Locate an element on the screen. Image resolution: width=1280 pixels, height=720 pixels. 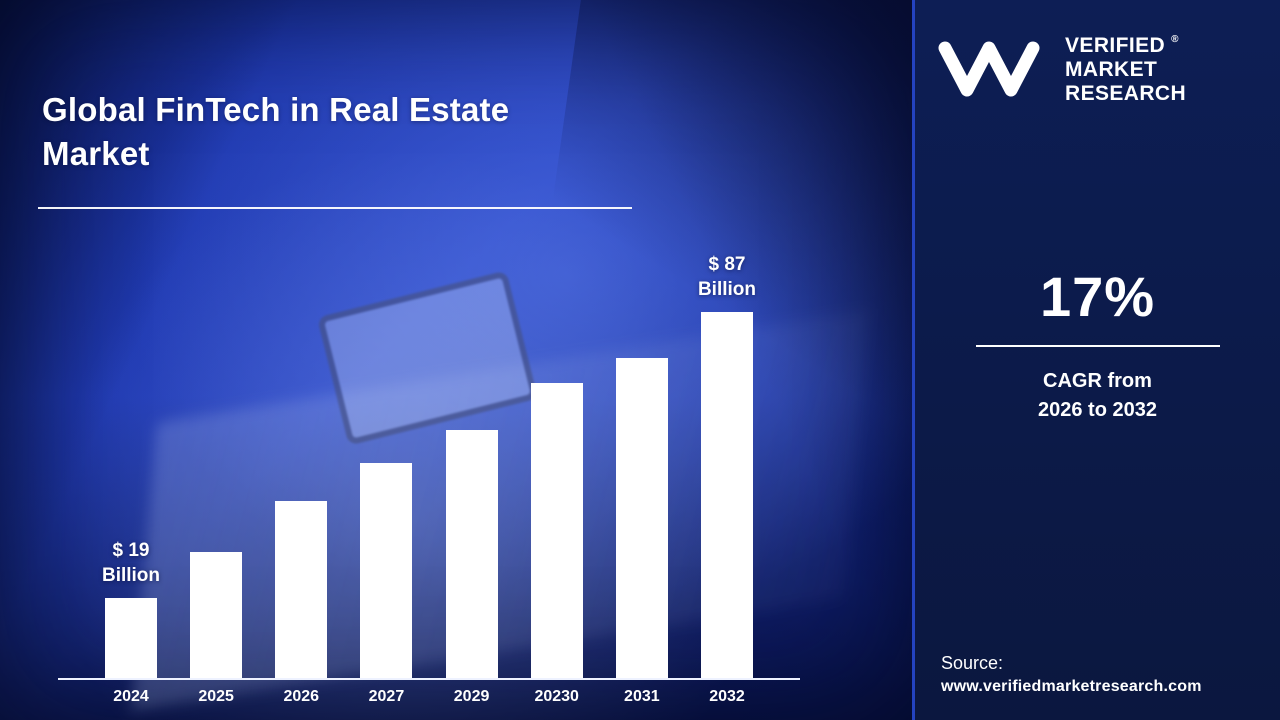
x-axis-label: 20230 is located at coordinates (556, 696).